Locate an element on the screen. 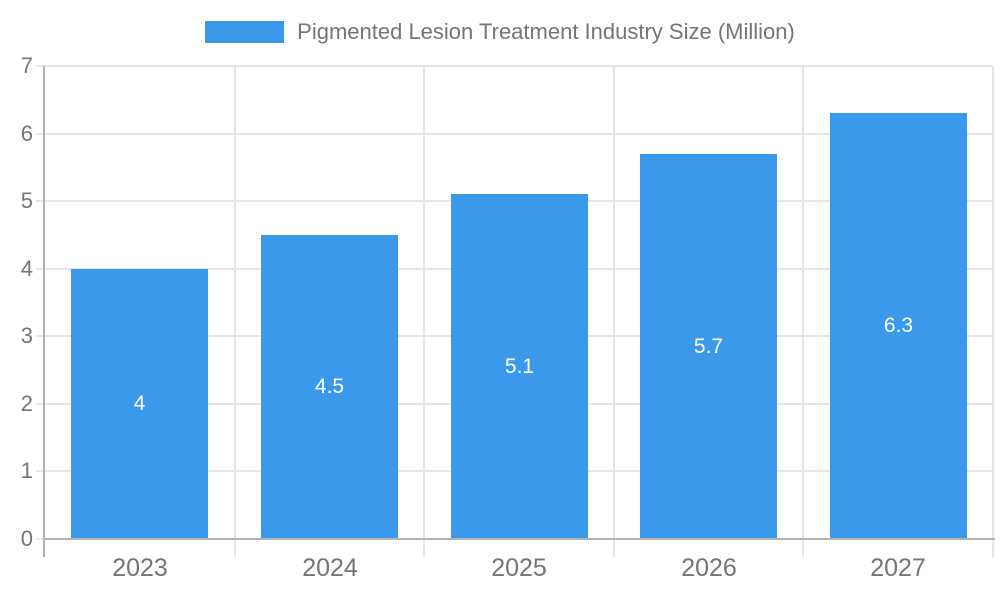 The width and height of the screenshot is (1000, 600). y-axis-label: 4 is located at coordinates (26, 268).